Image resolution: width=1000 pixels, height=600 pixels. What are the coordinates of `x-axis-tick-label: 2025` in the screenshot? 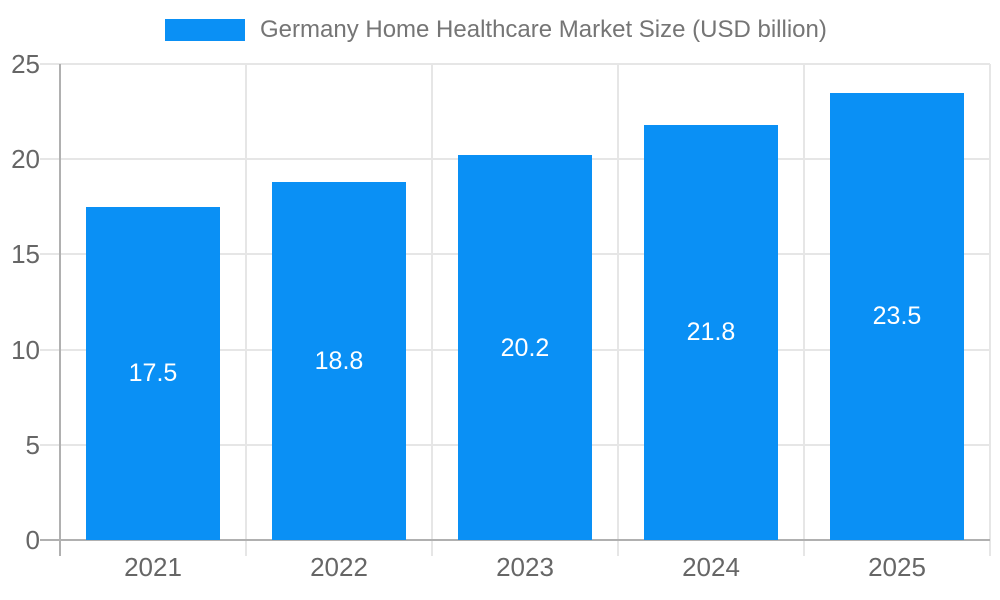 It's located at (897, 567).